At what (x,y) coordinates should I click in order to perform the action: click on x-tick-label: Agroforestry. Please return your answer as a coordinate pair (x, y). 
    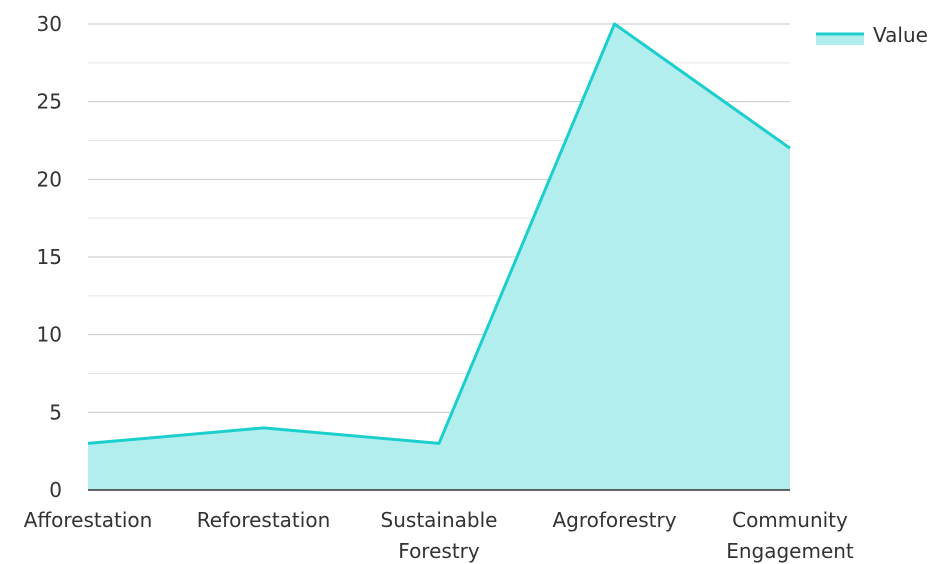
    Looking at the image, I should click on (614, 520).